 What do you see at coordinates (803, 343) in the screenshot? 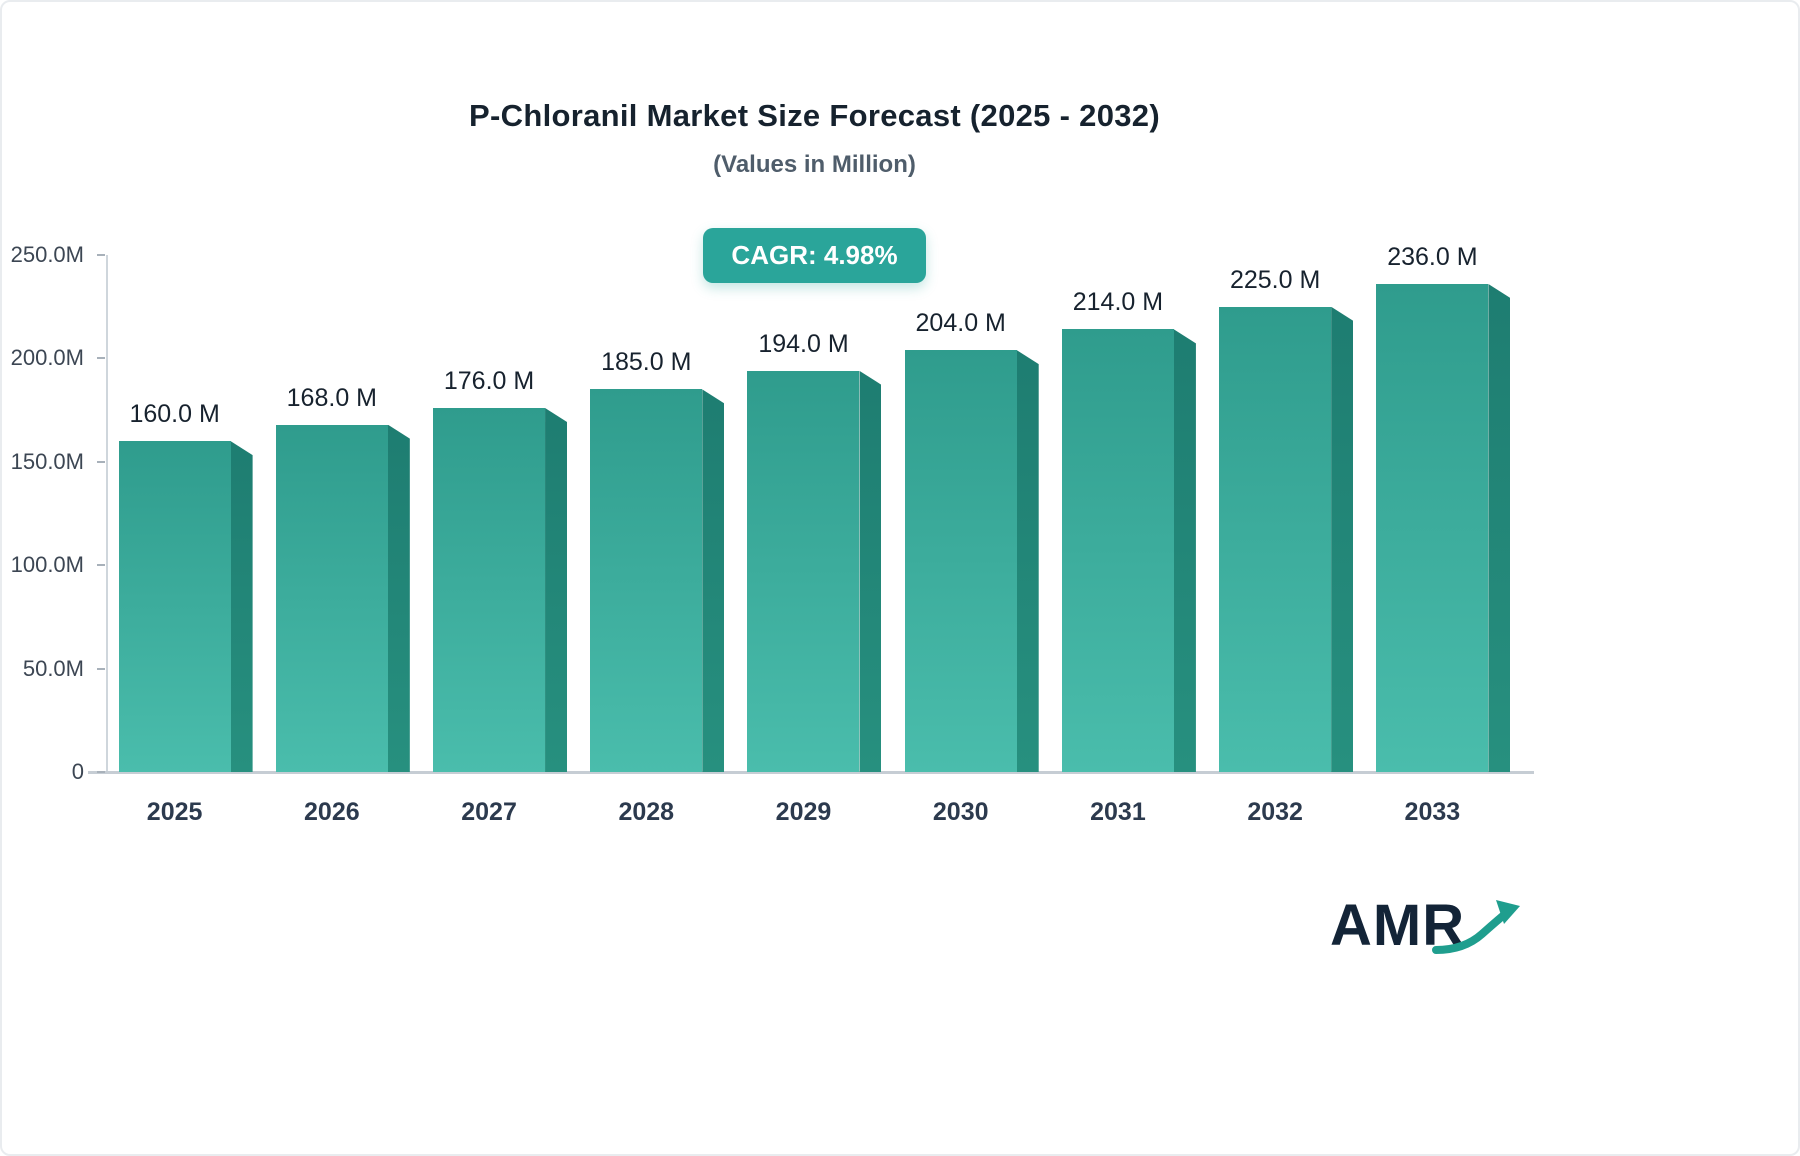
I see `bar-value-label: 194.0 M` at bounding box center [803, 343].